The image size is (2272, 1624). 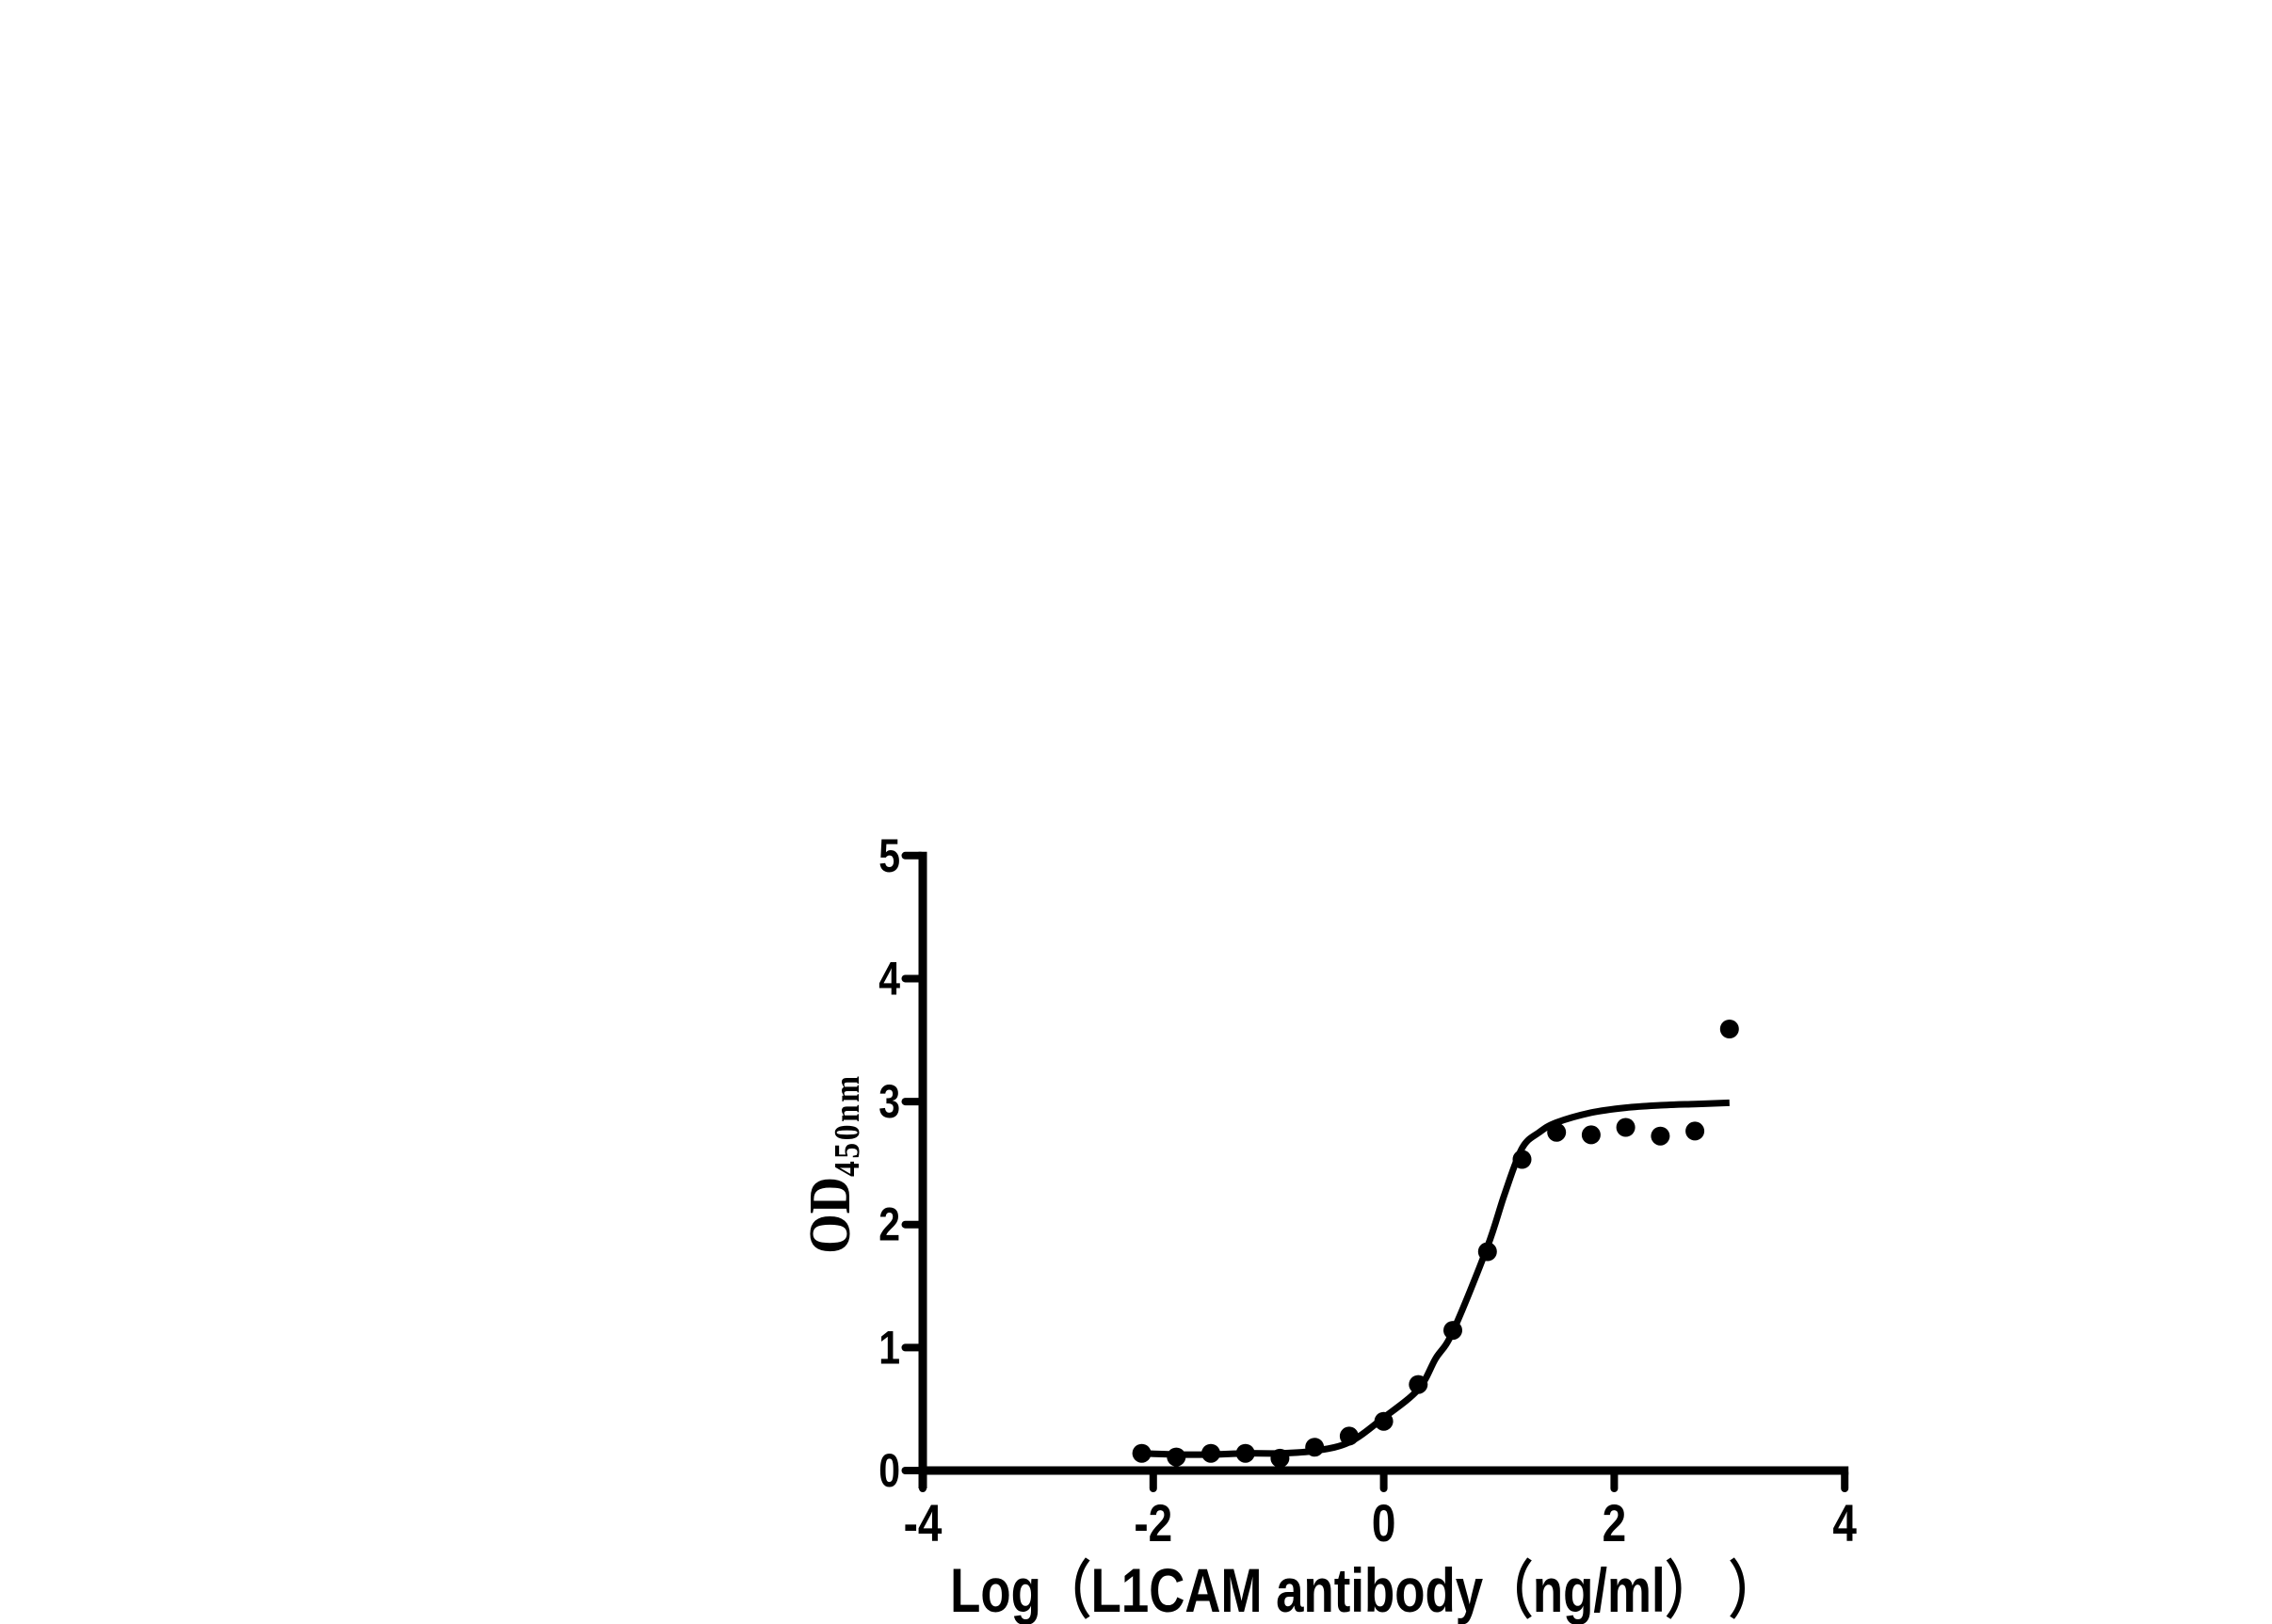 I want to click on data-points, so click(x=1435, y=1244).